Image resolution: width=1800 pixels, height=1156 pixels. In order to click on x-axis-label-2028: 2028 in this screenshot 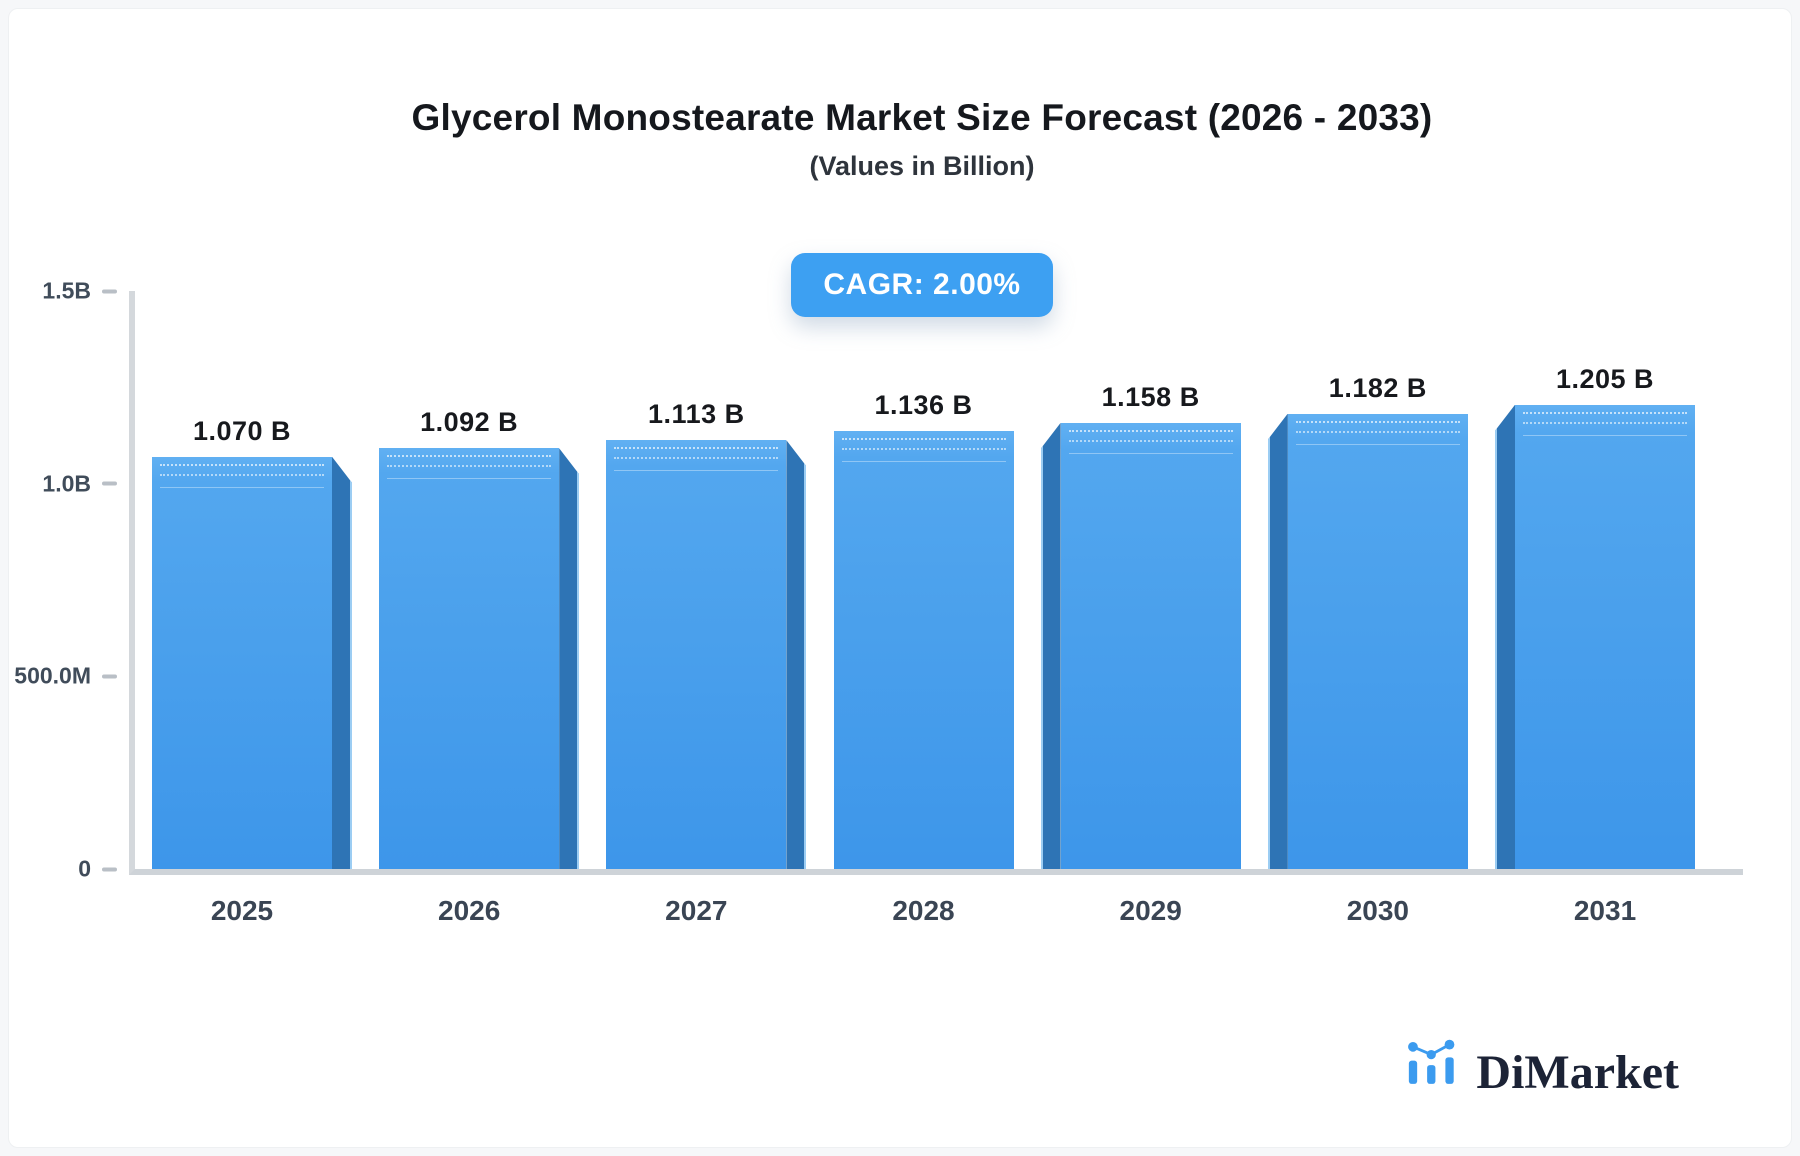, I will do `click(923, 910)`.